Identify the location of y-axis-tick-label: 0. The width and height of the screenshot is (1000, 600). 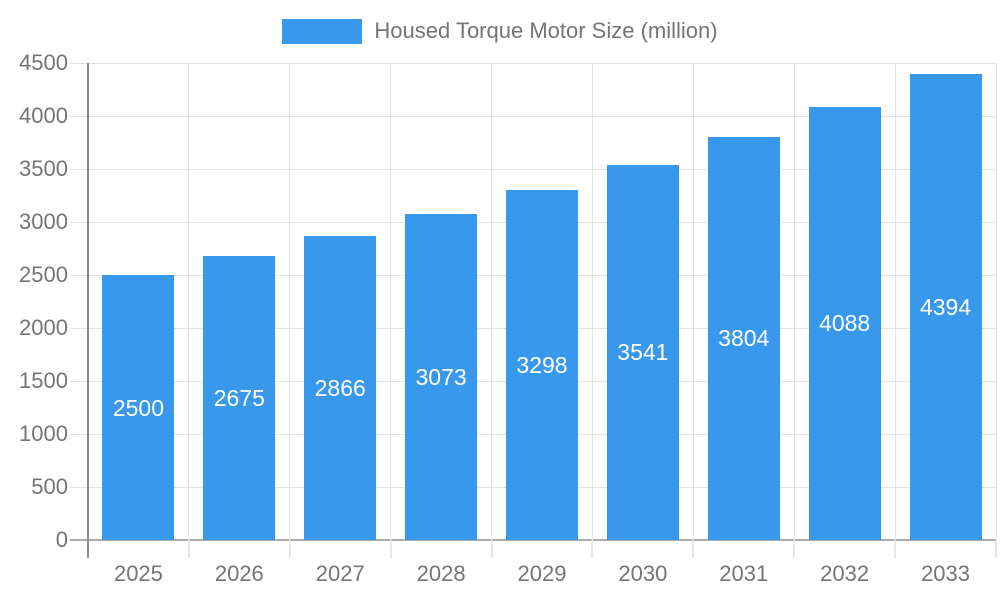
(61, 539).